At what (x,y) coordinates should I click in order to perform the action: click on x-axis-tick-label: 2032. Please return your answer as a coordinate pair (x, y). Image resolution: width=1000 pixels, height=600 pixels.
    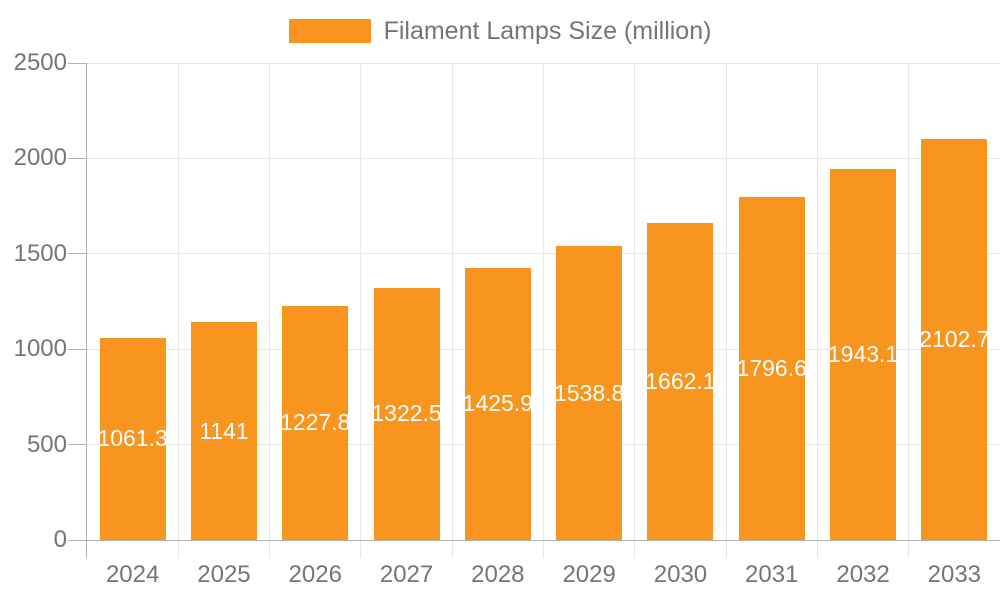
    Looking at the image, I should click on (863, 574).